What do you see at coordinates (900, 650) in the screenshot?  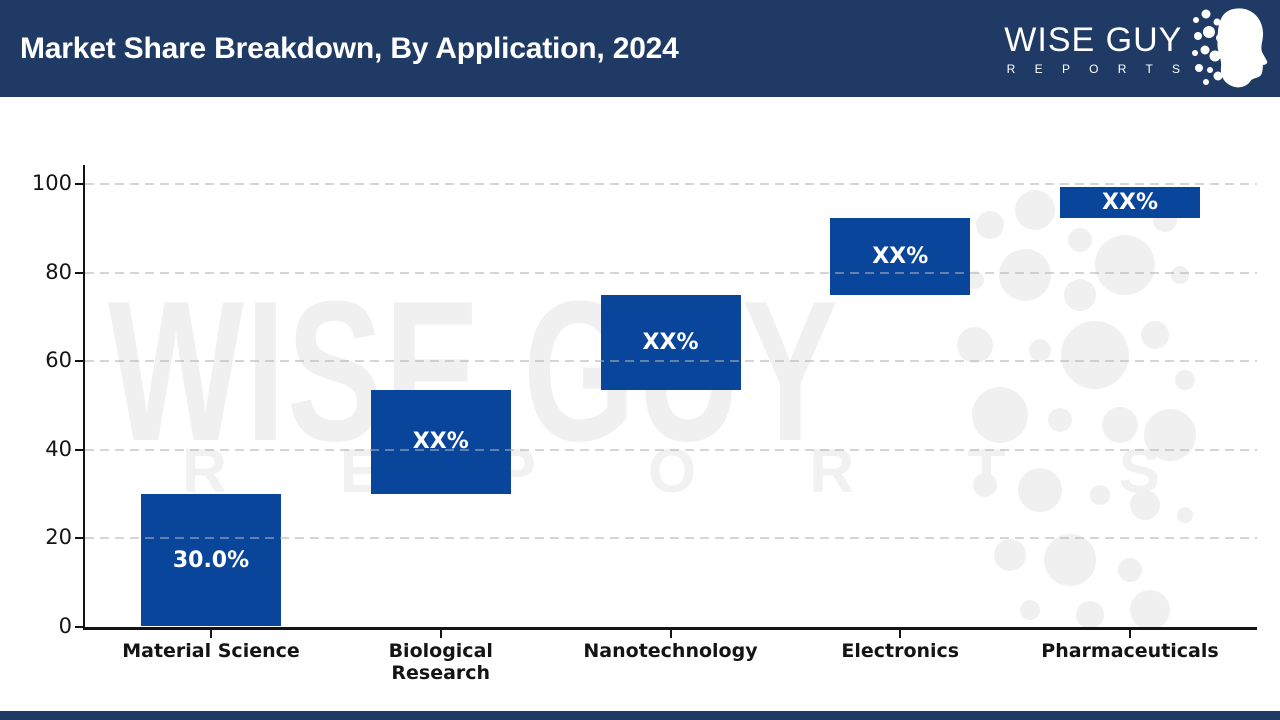 I see `x-tick-label: Electronics` at bounding box center [900, 650].